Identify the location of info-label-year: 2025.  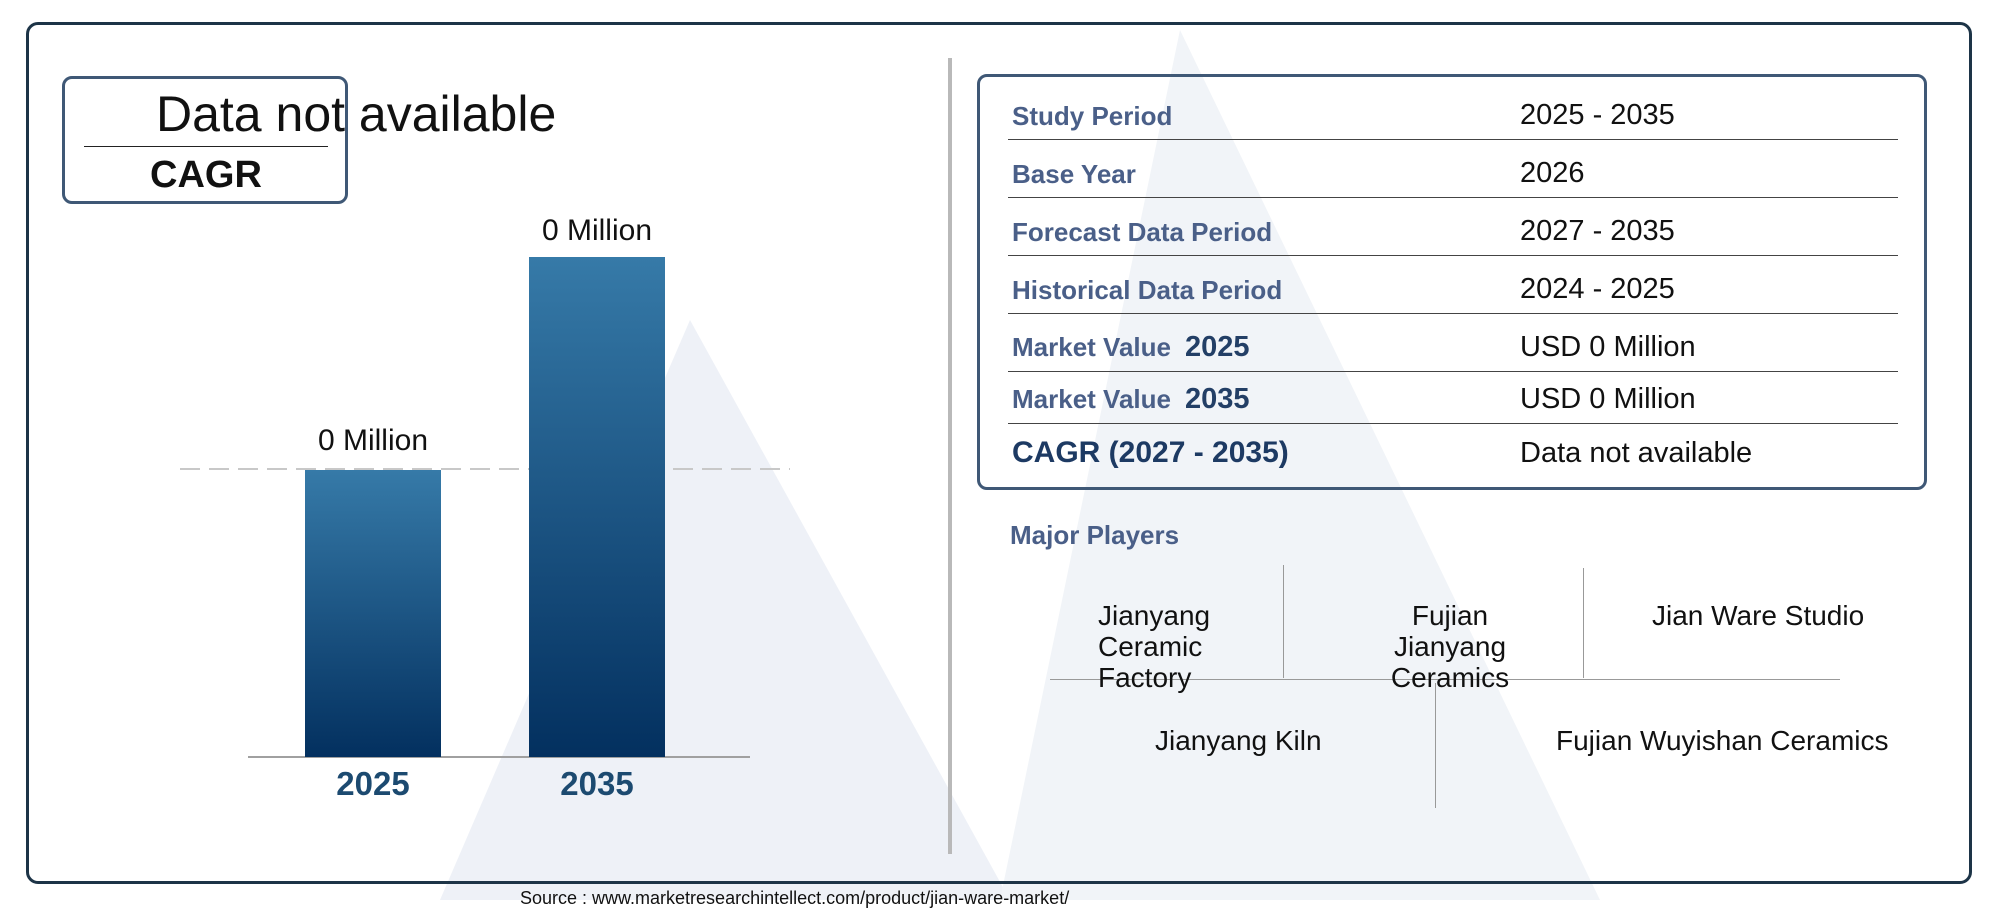
(1217, 347).